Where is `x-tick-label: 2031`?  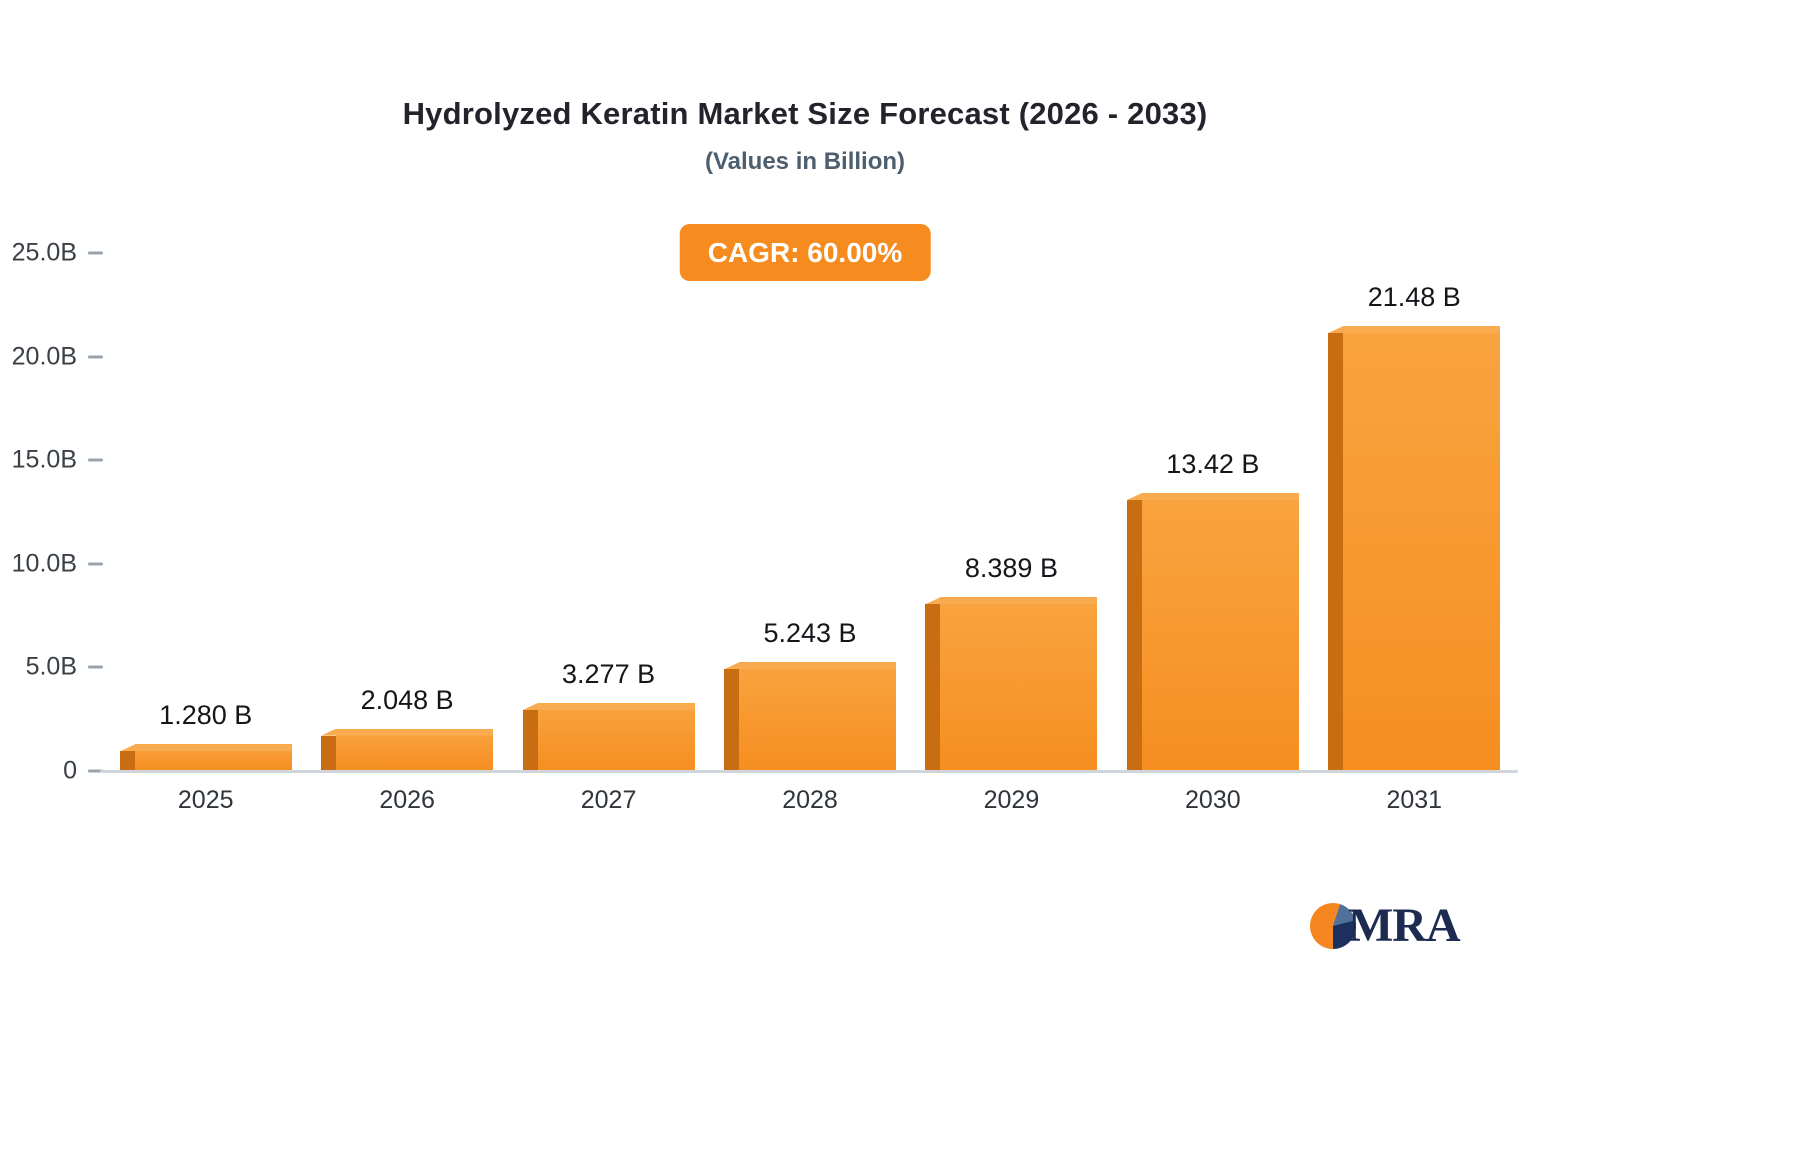
x-tick-label: 2031 is located at coordinates (1414, 800).